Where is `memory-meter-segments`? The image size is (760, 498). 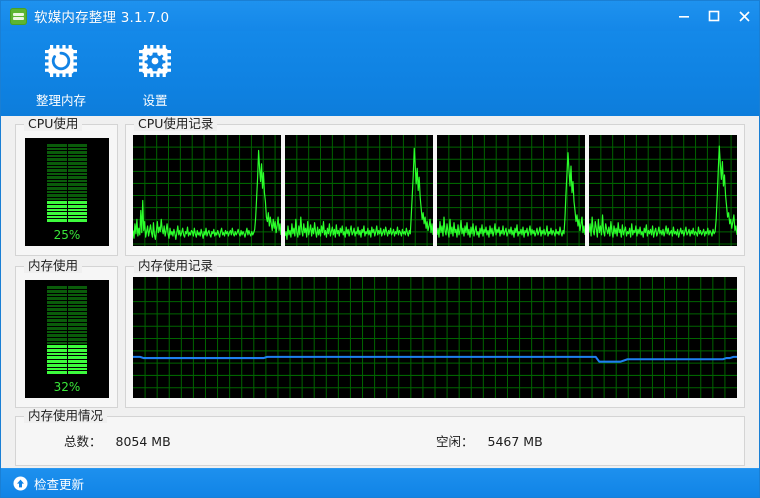
memory-meter-segments is located at coordinates (67, 330).